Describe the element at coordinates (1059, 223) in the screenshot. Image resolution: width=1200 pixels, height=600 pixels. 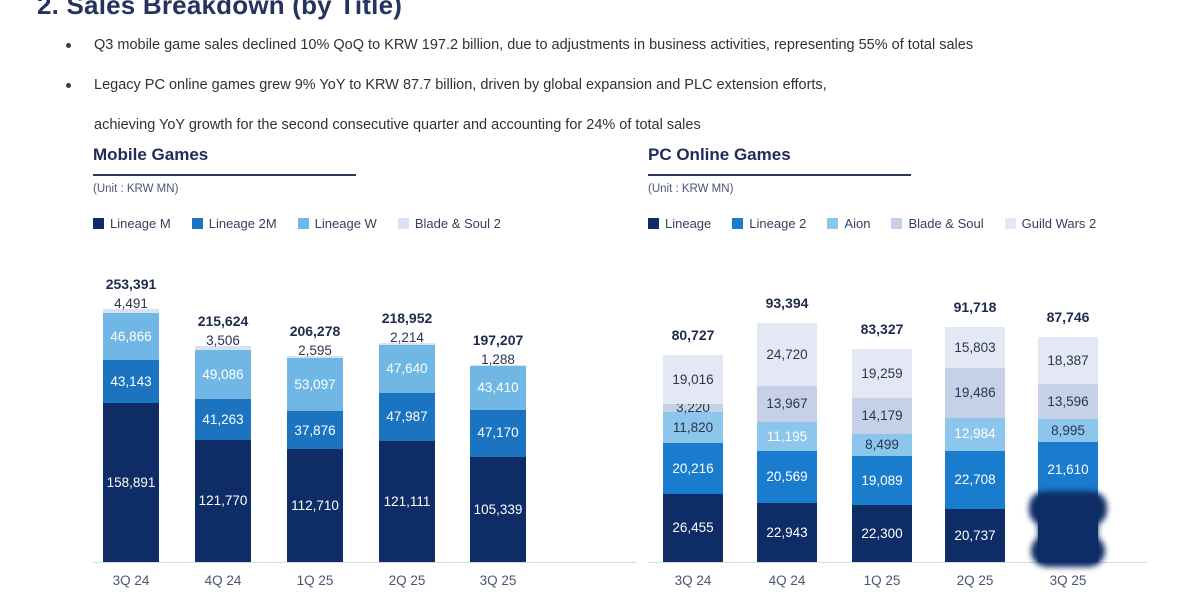
I see `legend-label: Guild Wars 2` at that location.